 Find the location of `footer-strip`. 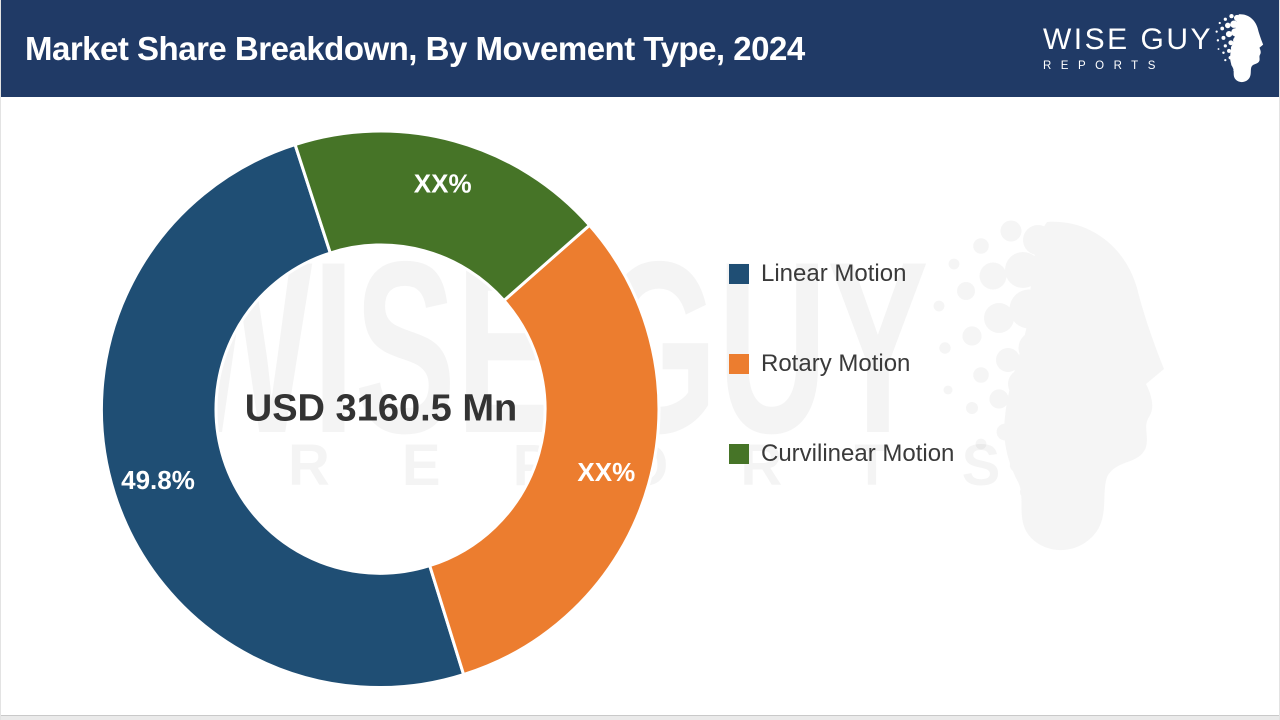

footer-strip is located at coordinates (640, 717).